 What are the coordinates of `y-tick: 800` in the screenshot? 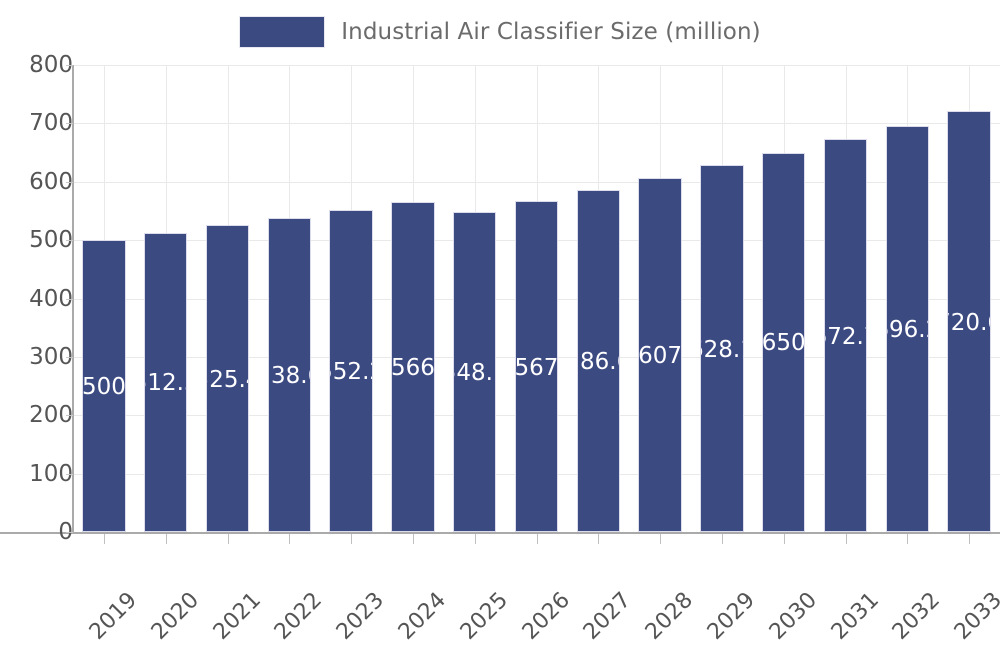 It's located at (36, 65).